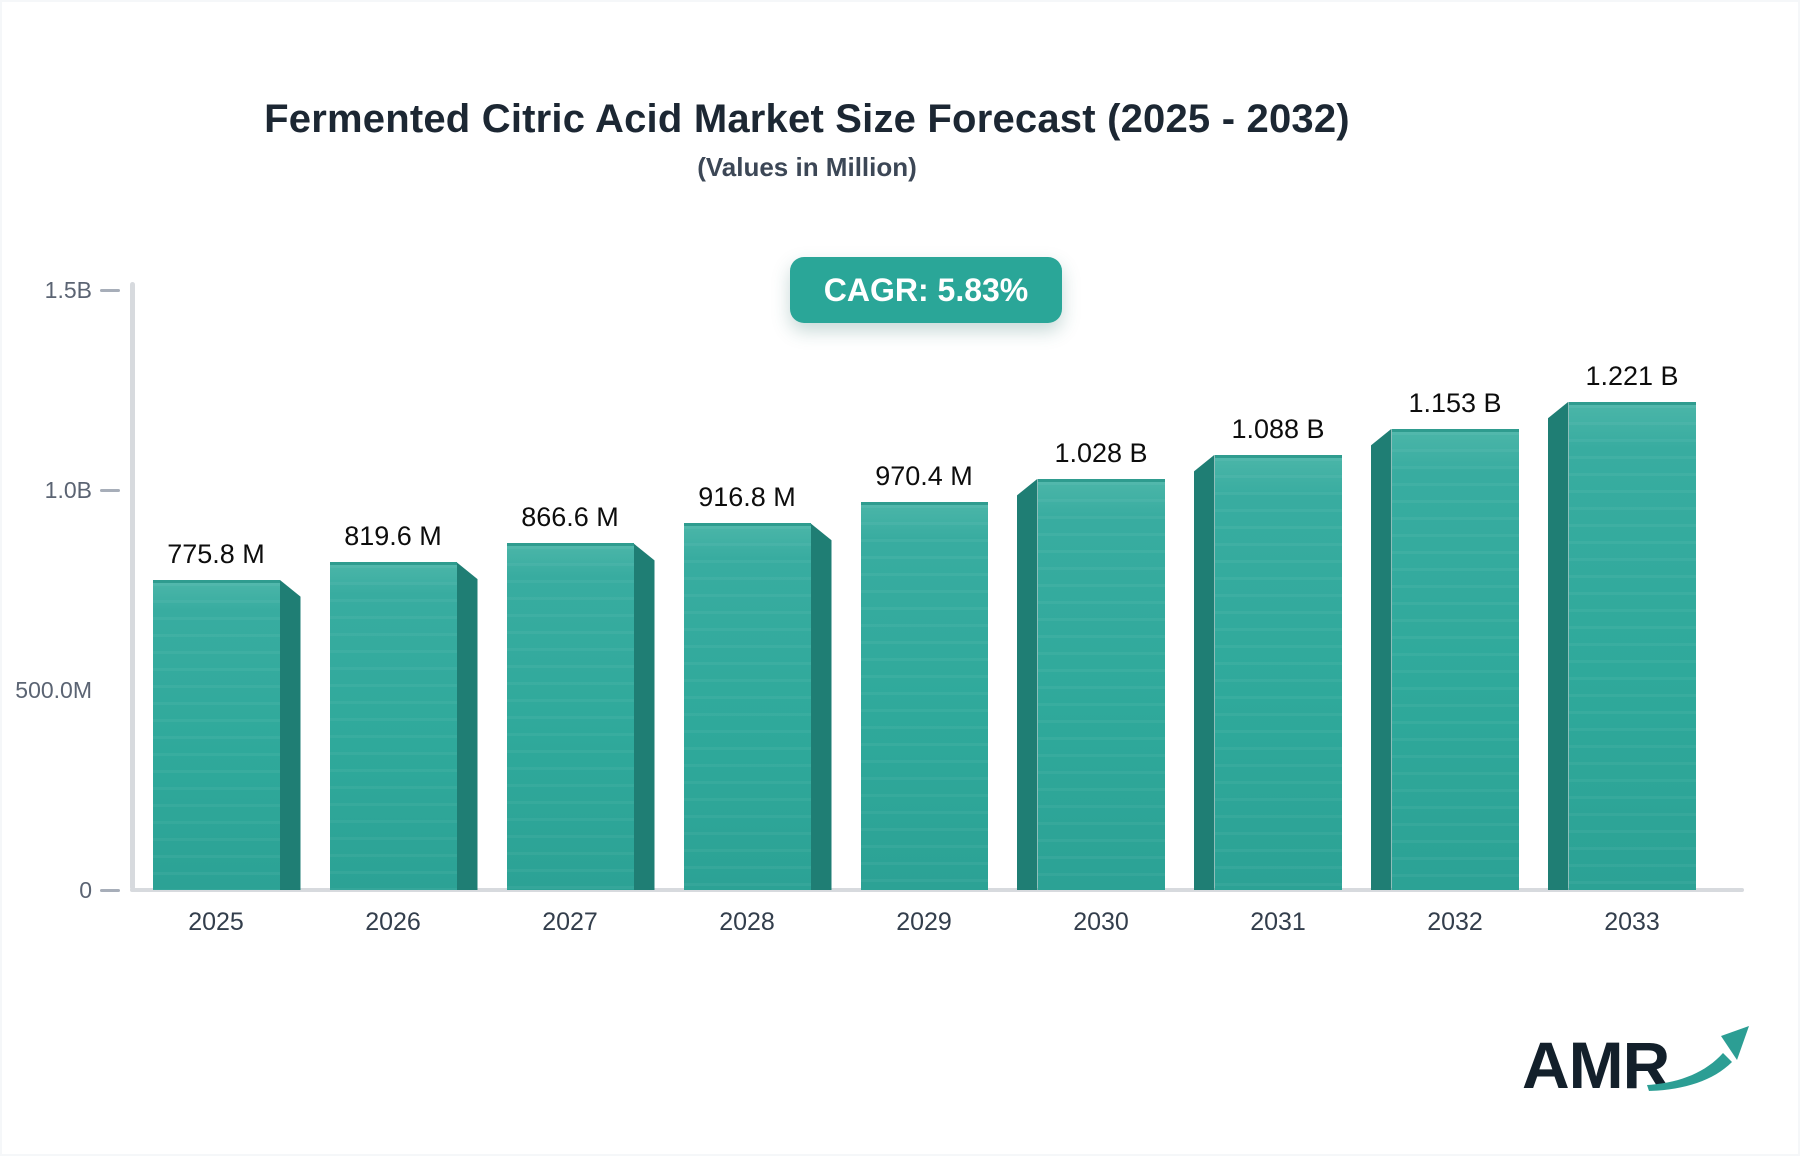 This screenshot has height=1156, width=1800. I want to click on x-category-label-2027: 2027, so click(570, 922).